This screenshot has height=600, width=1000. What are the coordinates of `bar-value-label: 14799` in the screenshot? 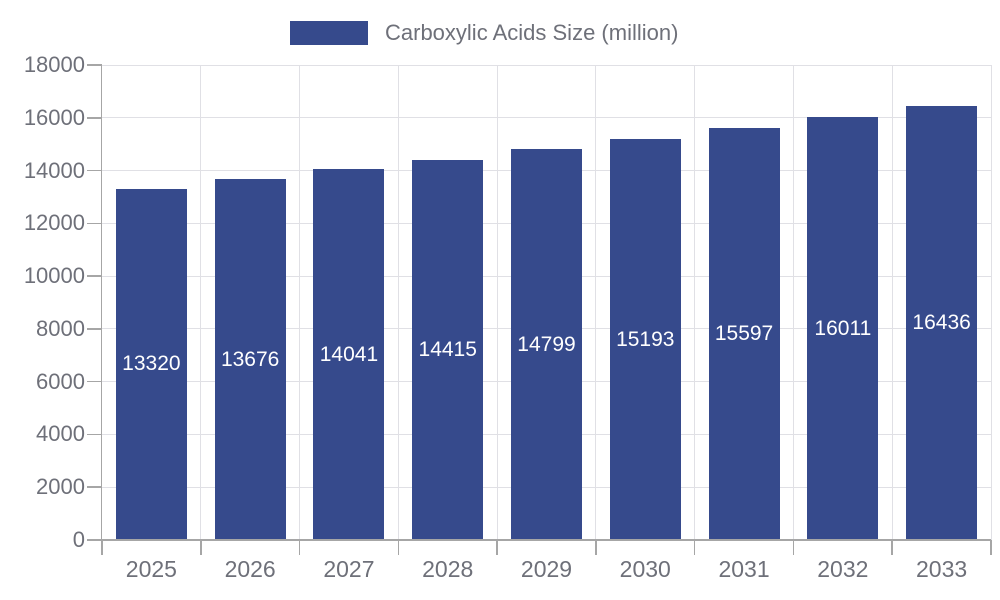 It's located at (546, 344).